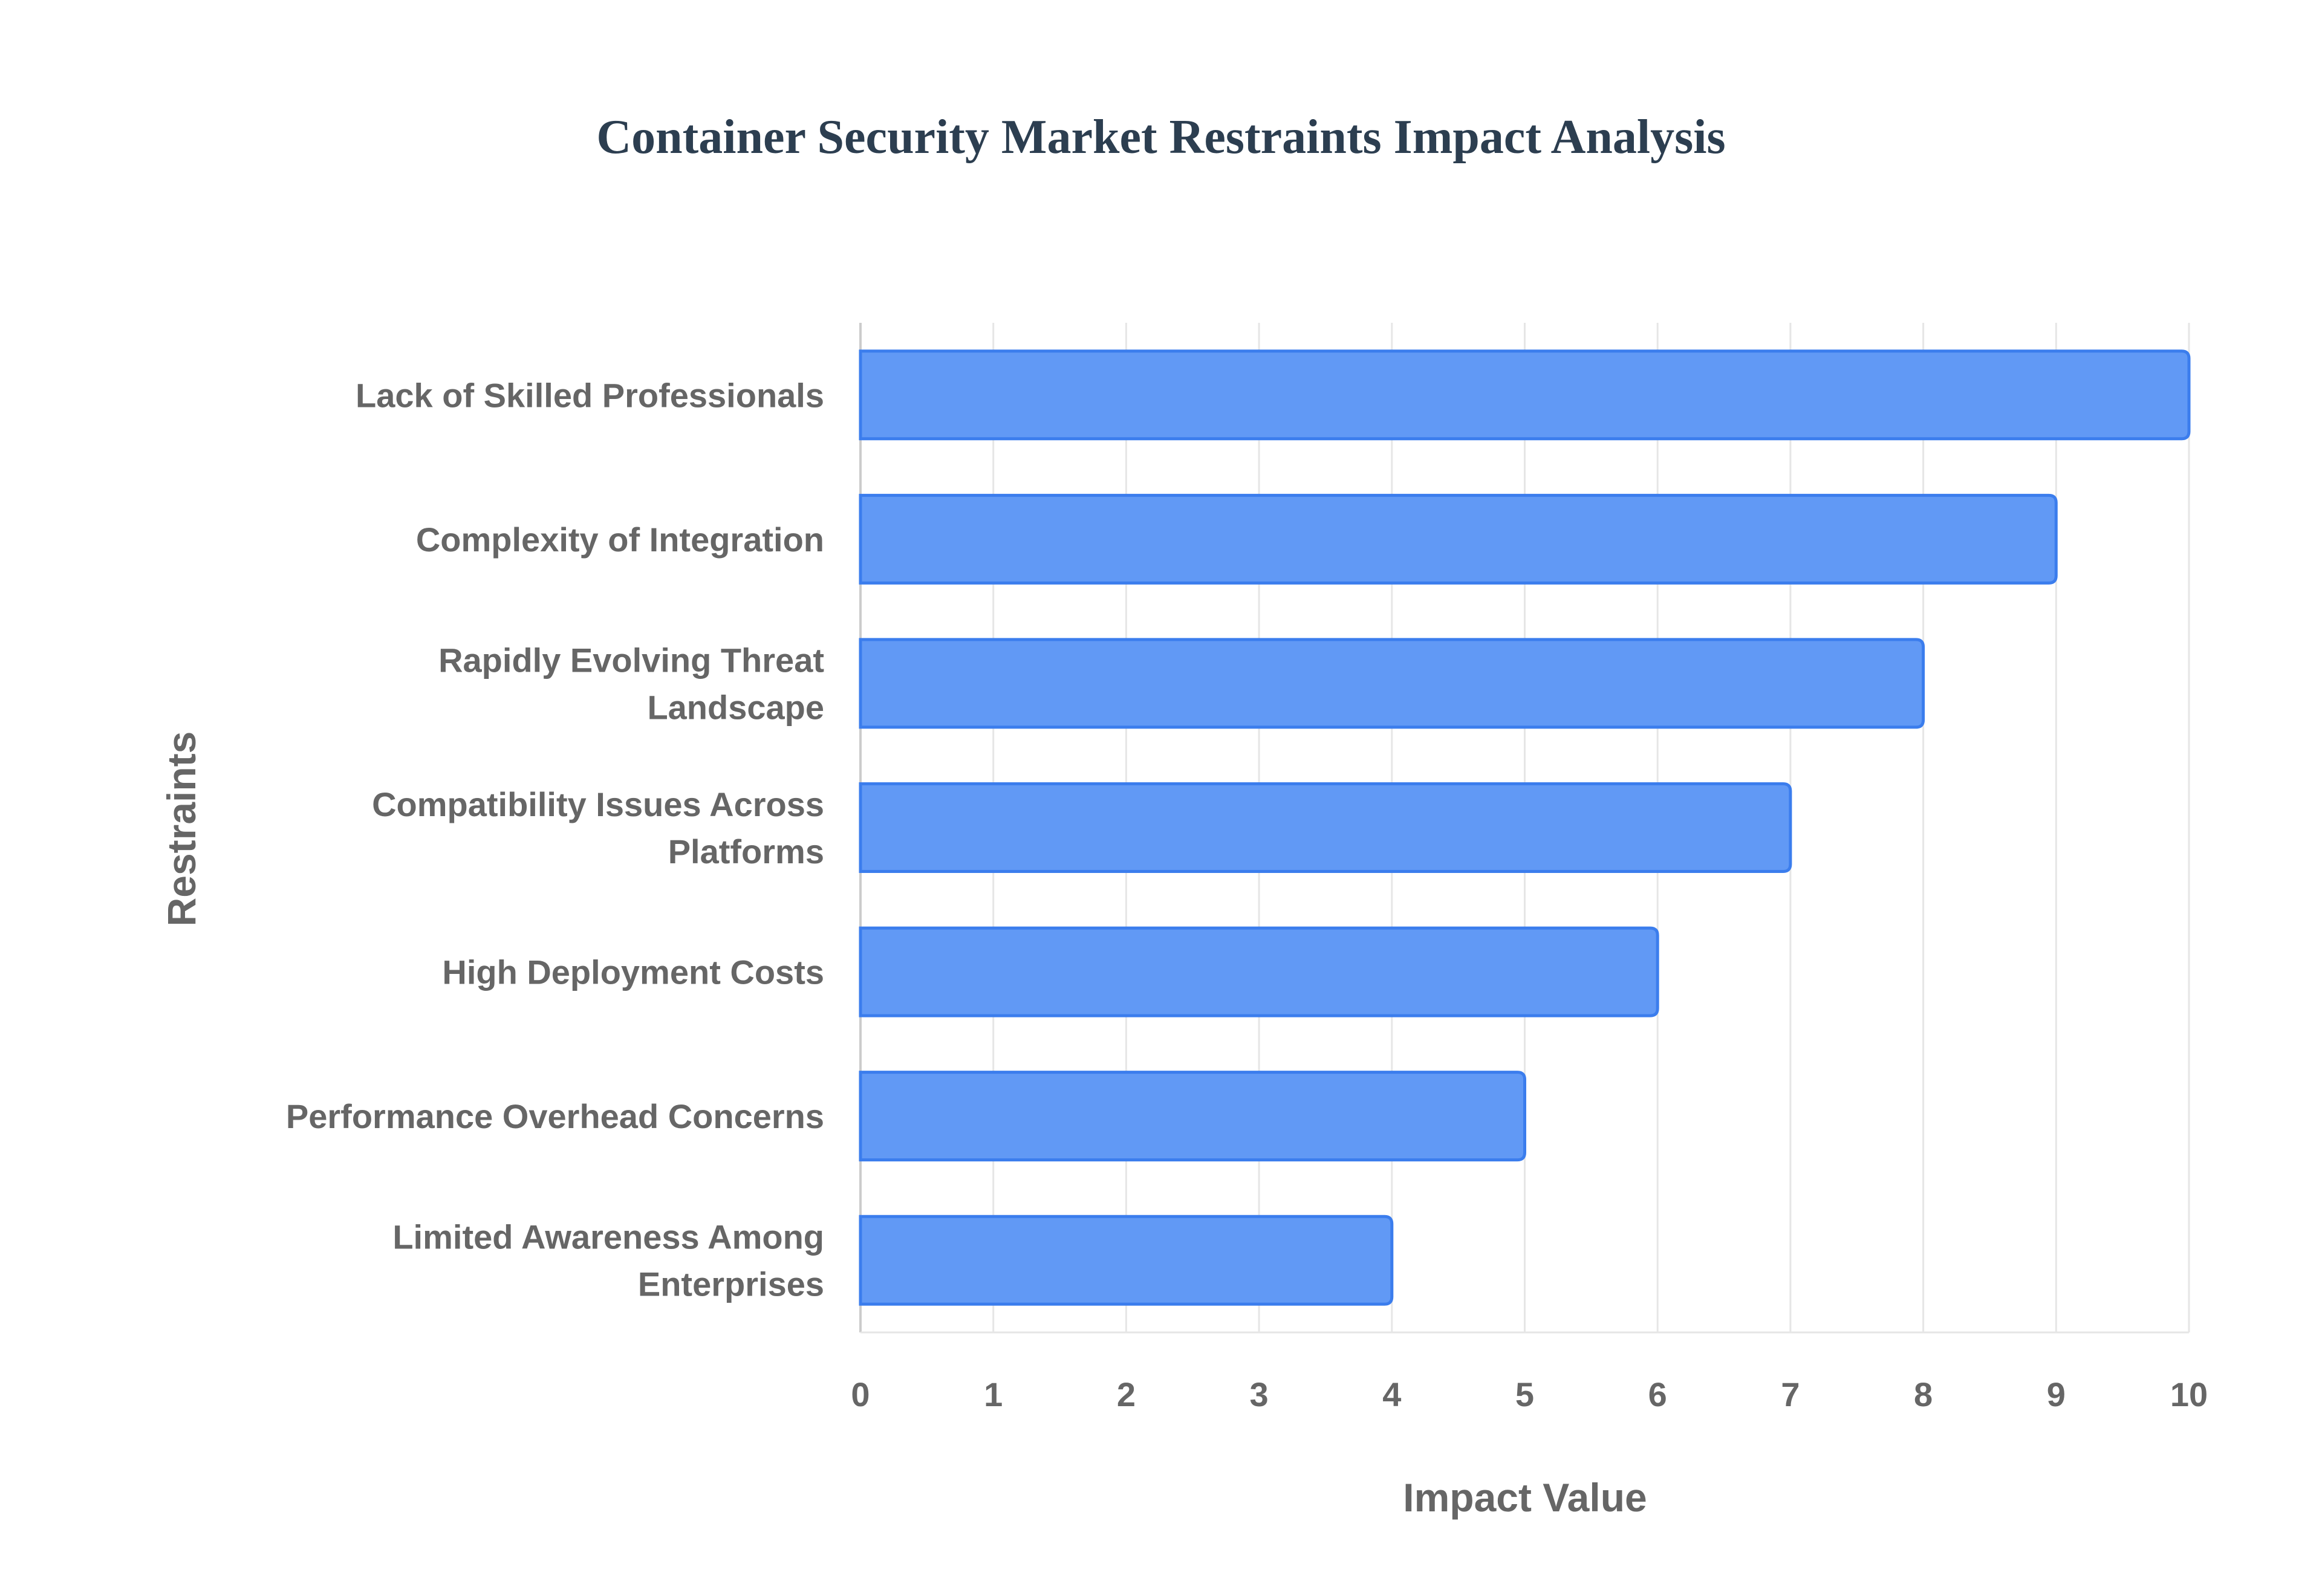 Image resolution: width=2322 pixels, height=1596 pixels. What do you see at coordinates (1657, 1394) in the screenshot?
I see `x-tick-label: 6` at bounding box center [1657, 1394].